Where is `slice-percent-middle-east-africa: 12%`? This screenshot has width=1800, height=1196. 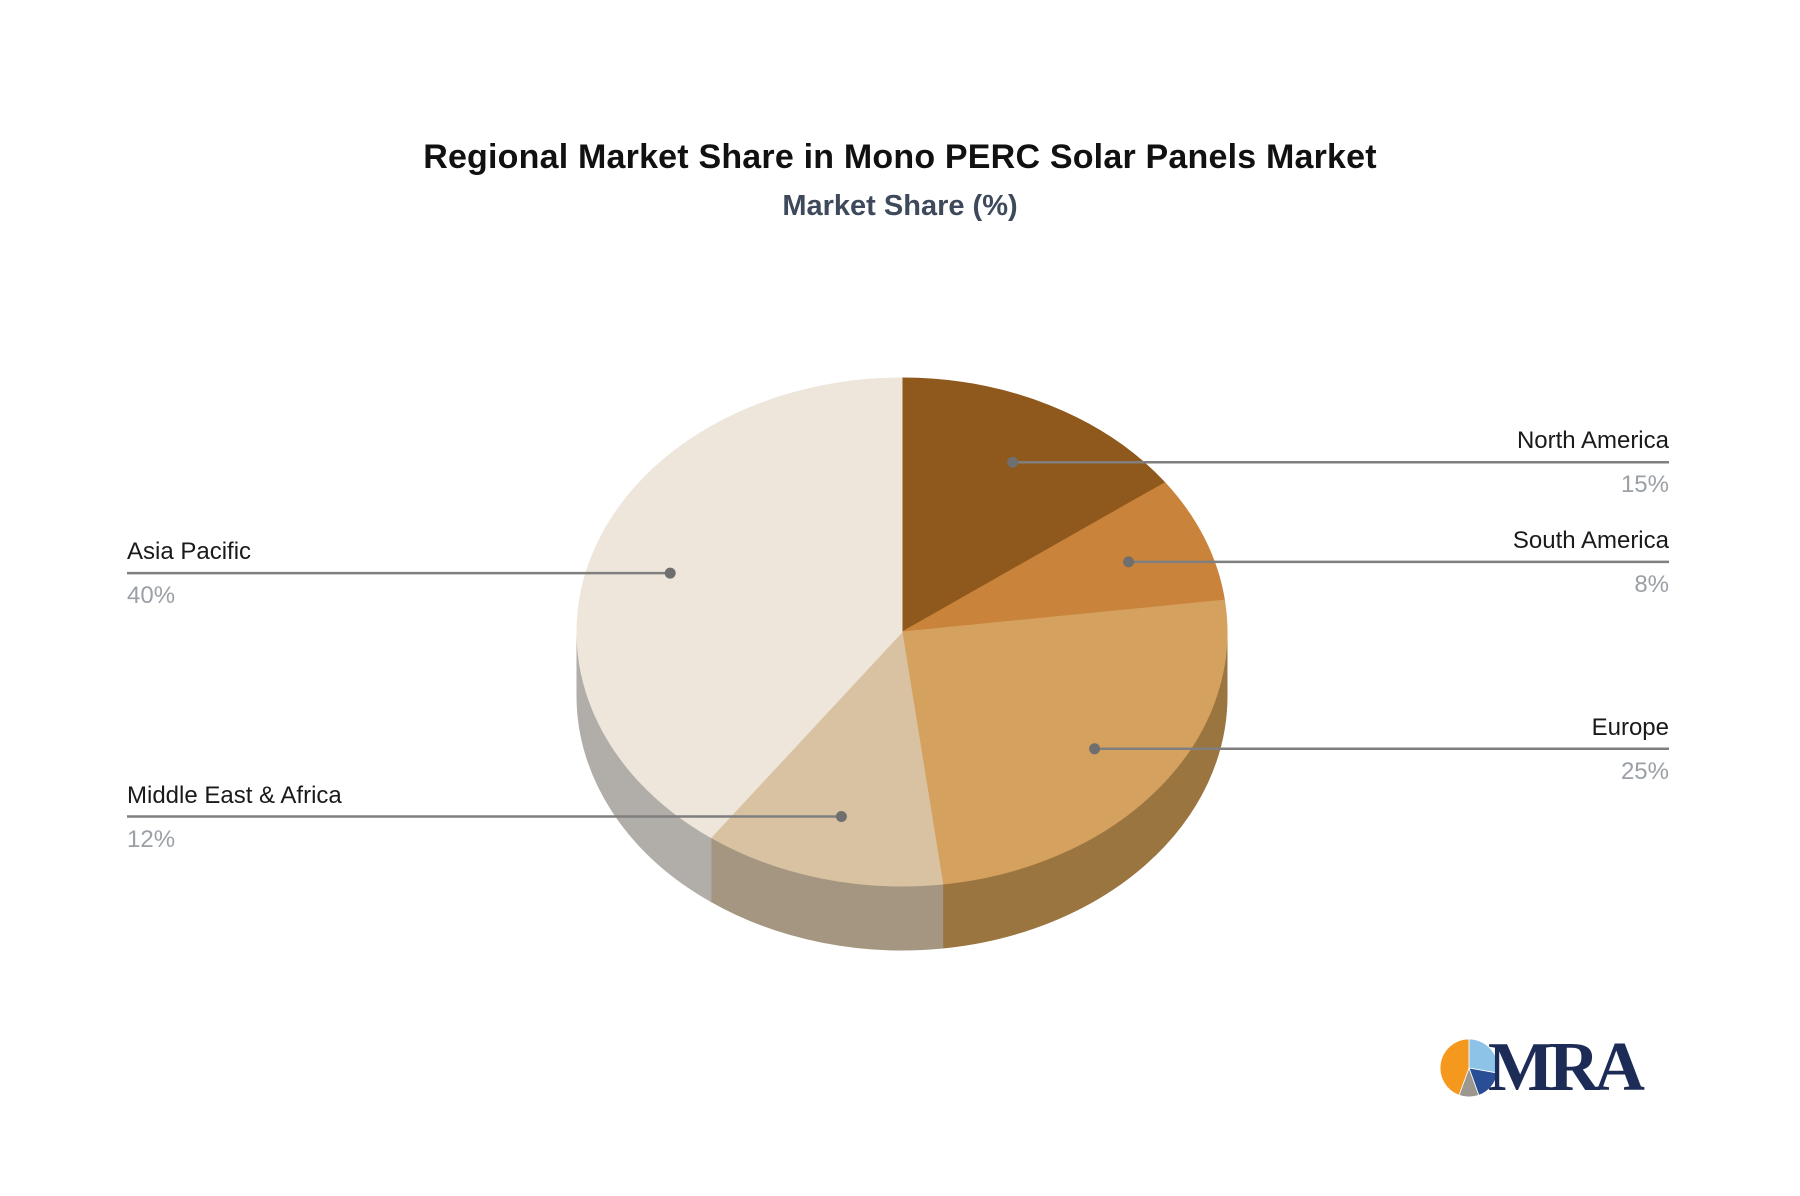 slice-percent-middle-east-africa: 12% is located at coordinates (151, 839).